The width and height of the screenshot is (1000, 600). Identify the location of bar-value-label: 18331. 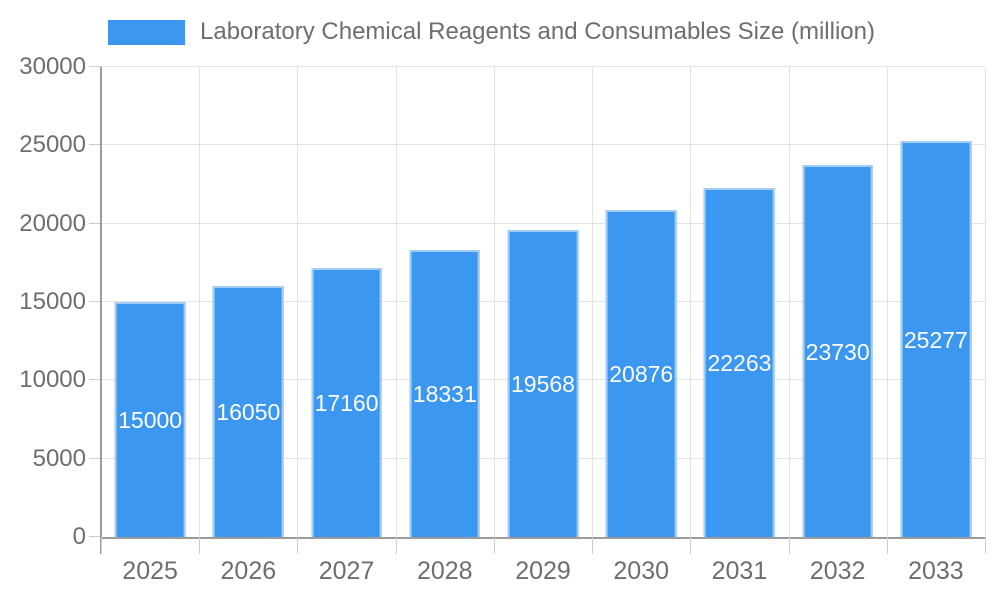
(444, 393).